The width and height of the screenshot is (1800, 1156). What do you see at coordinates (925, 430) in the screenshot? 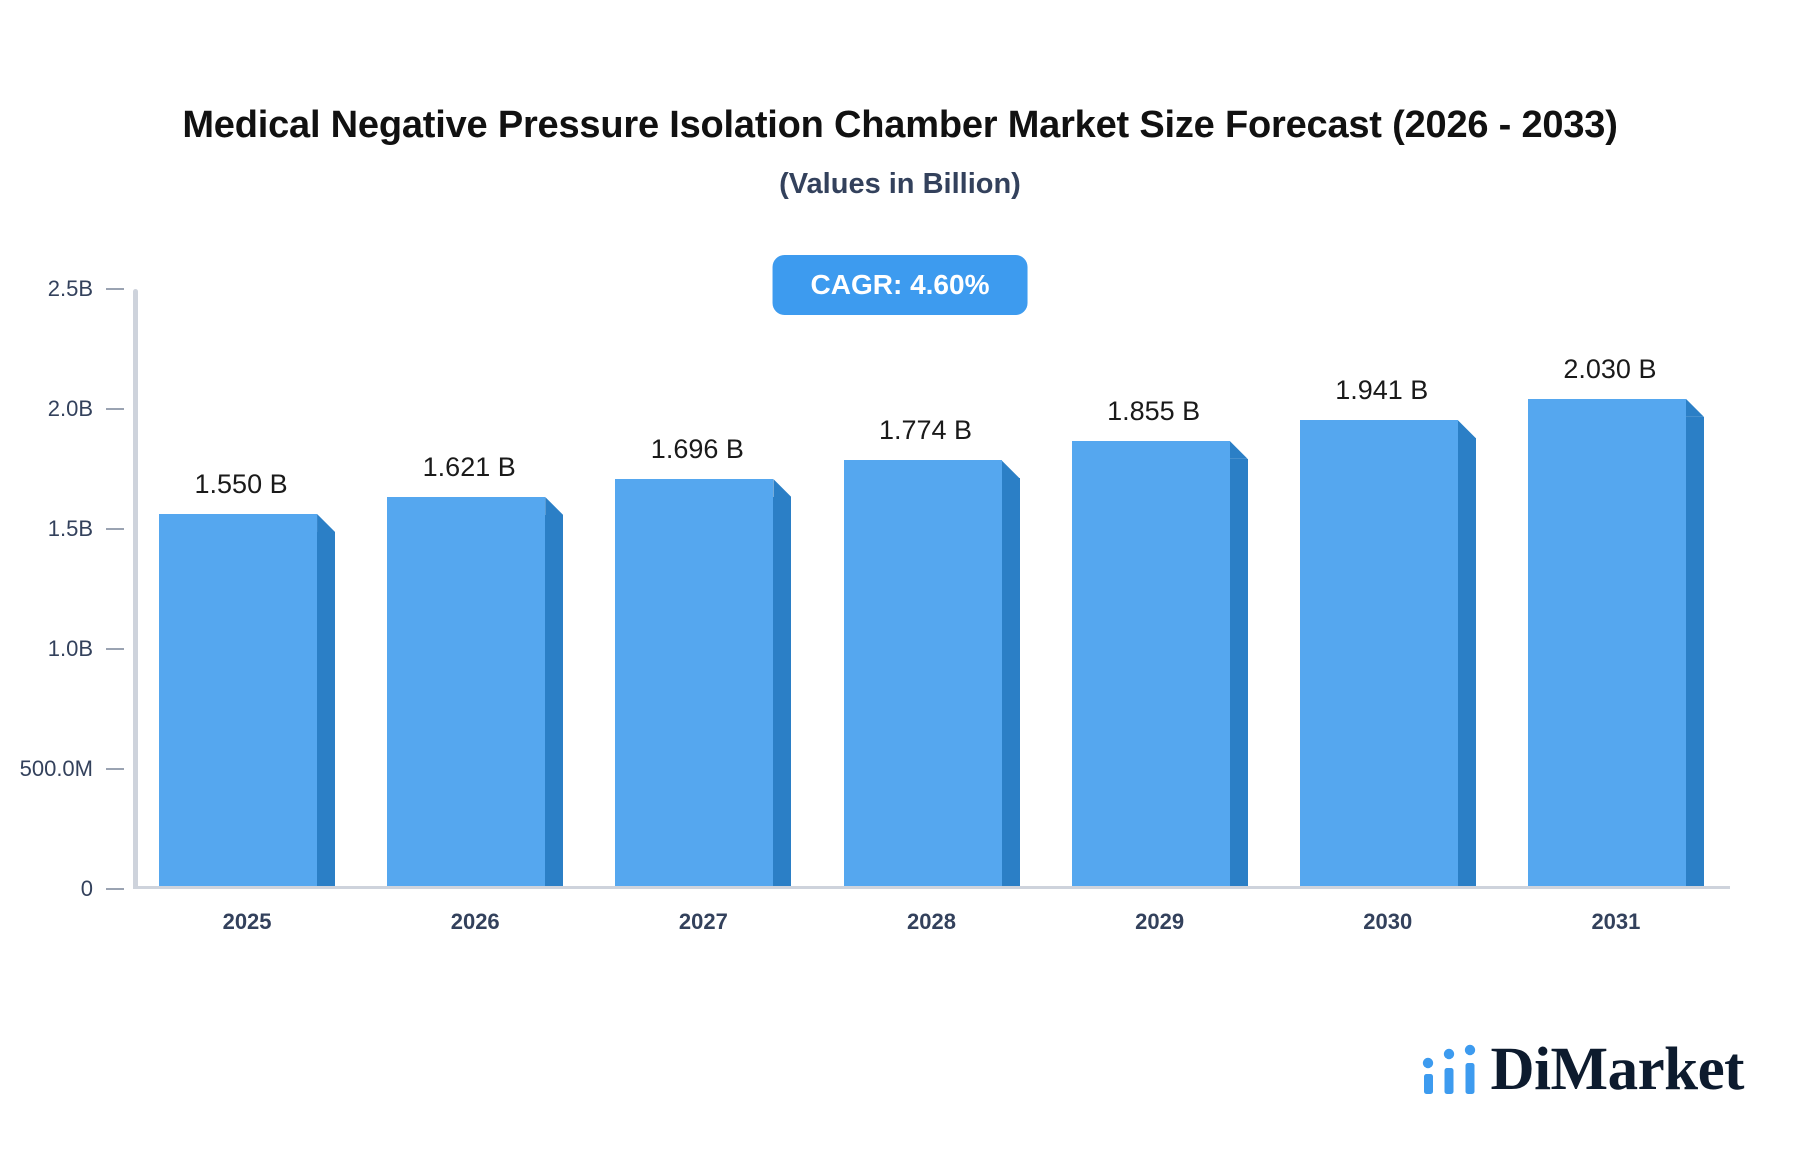
I see `bar-value-label: 1.774 B` at bounding box center [925, 430].